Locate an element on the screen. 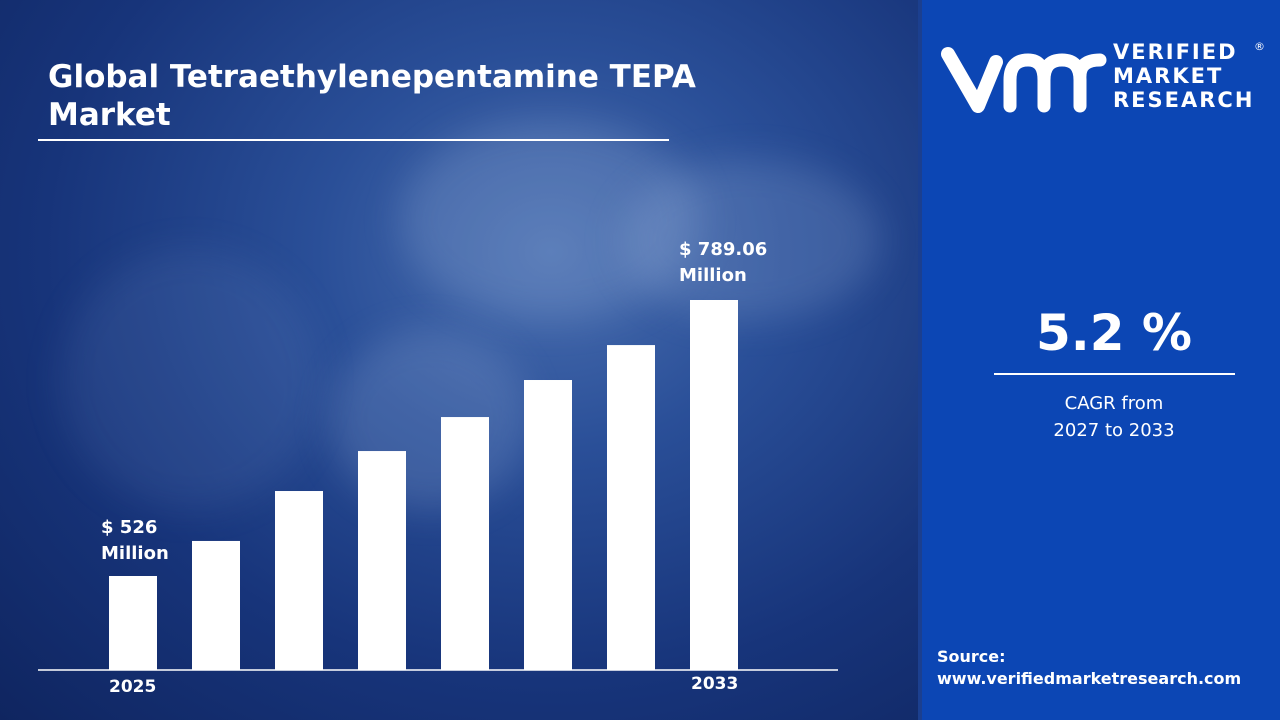 The height and width of the screenshot is (720, 1280). cagr-divider is located at coordinates (1114, 374).